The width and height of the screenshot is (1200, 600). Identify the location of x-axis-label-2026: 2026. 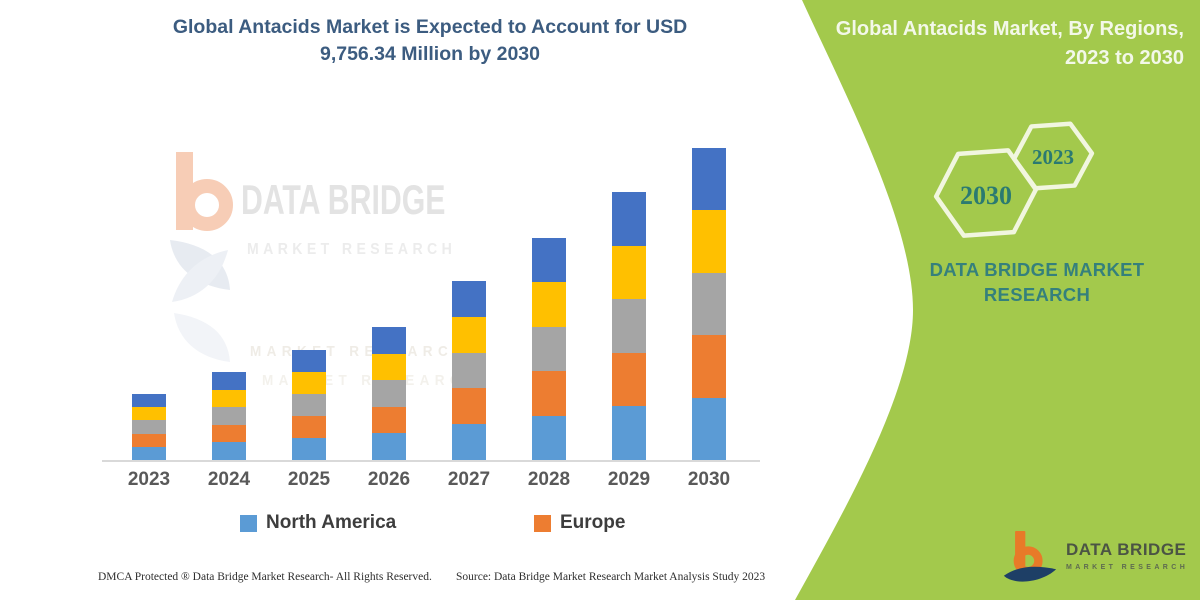
(389, 479).